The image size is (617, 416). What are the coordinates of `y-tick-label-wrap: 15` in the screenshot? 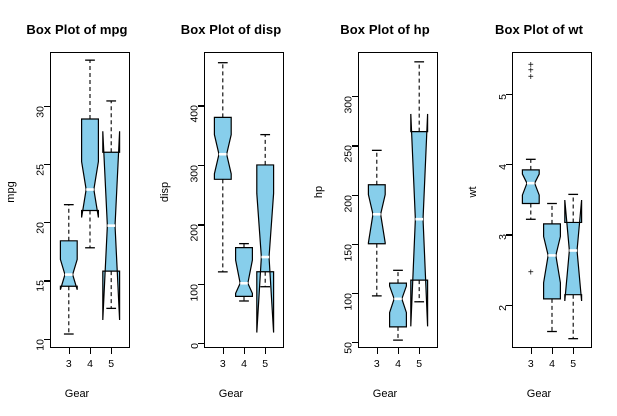 It's located at (29, 280).